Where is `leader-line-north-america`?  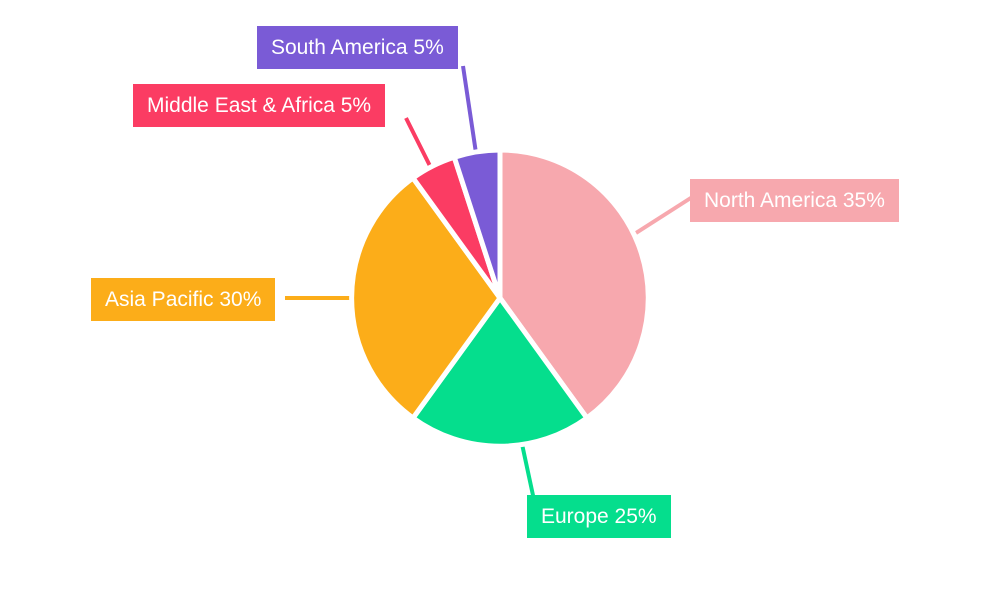
leader-line-north-america is located at coordinates (666, 213).